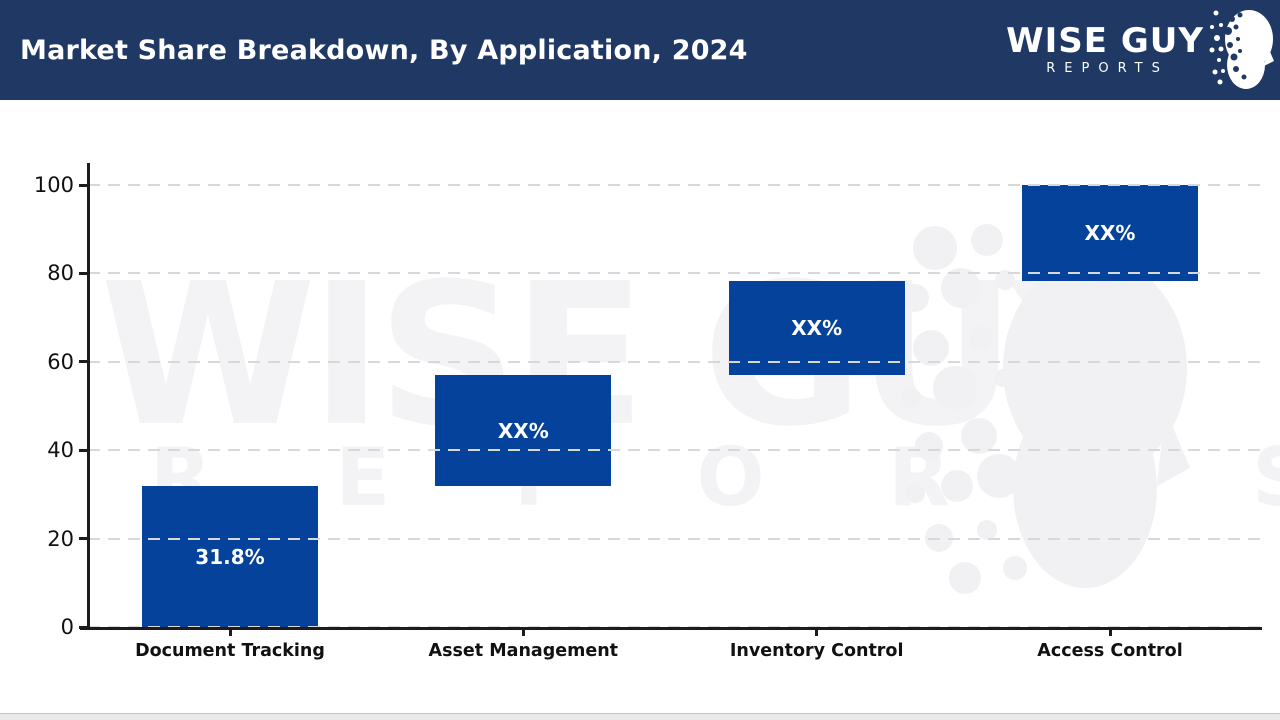  What do you see at coordinates (640, 716) in the screenshot?
I see `footer-bar` at bounding box center [640, 716].